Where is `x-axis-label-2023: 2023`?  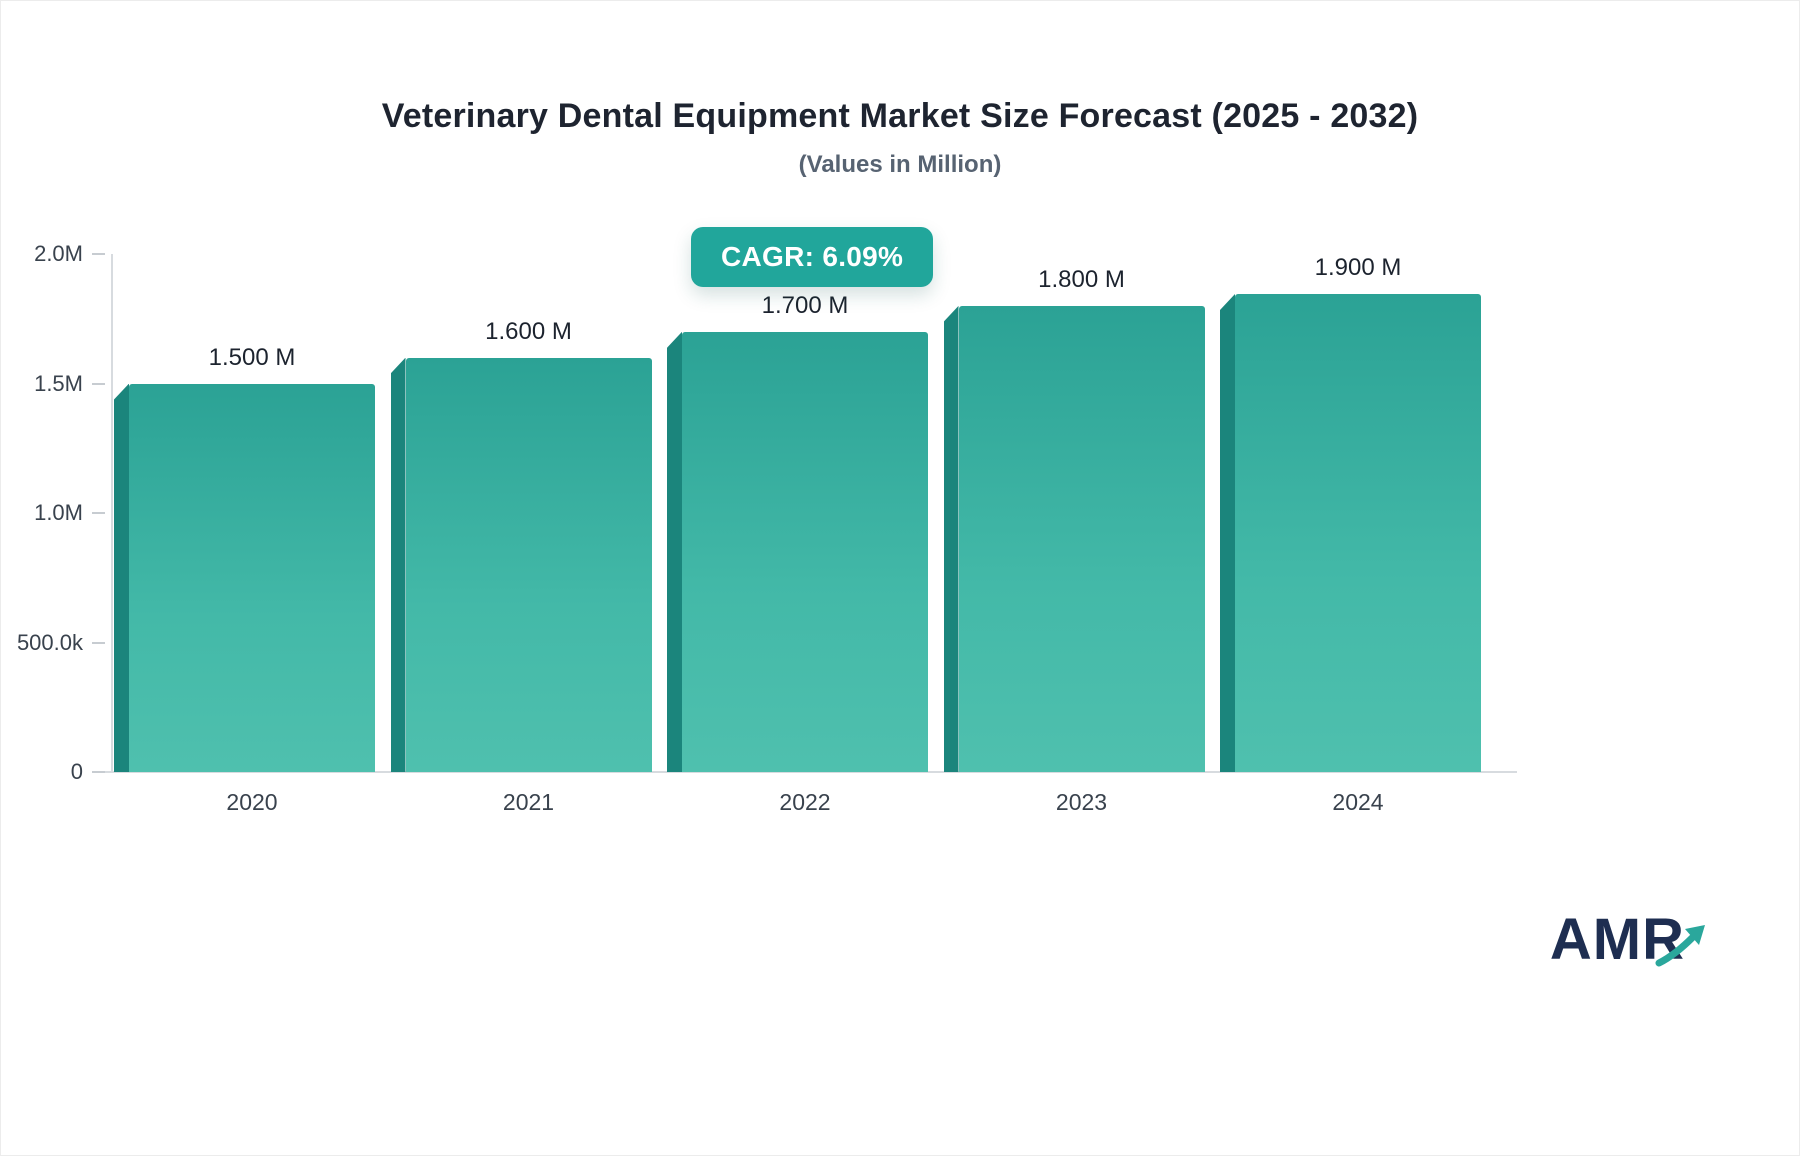
x-axis-label-2023: 2023 is located at coordinates (1081, 802).